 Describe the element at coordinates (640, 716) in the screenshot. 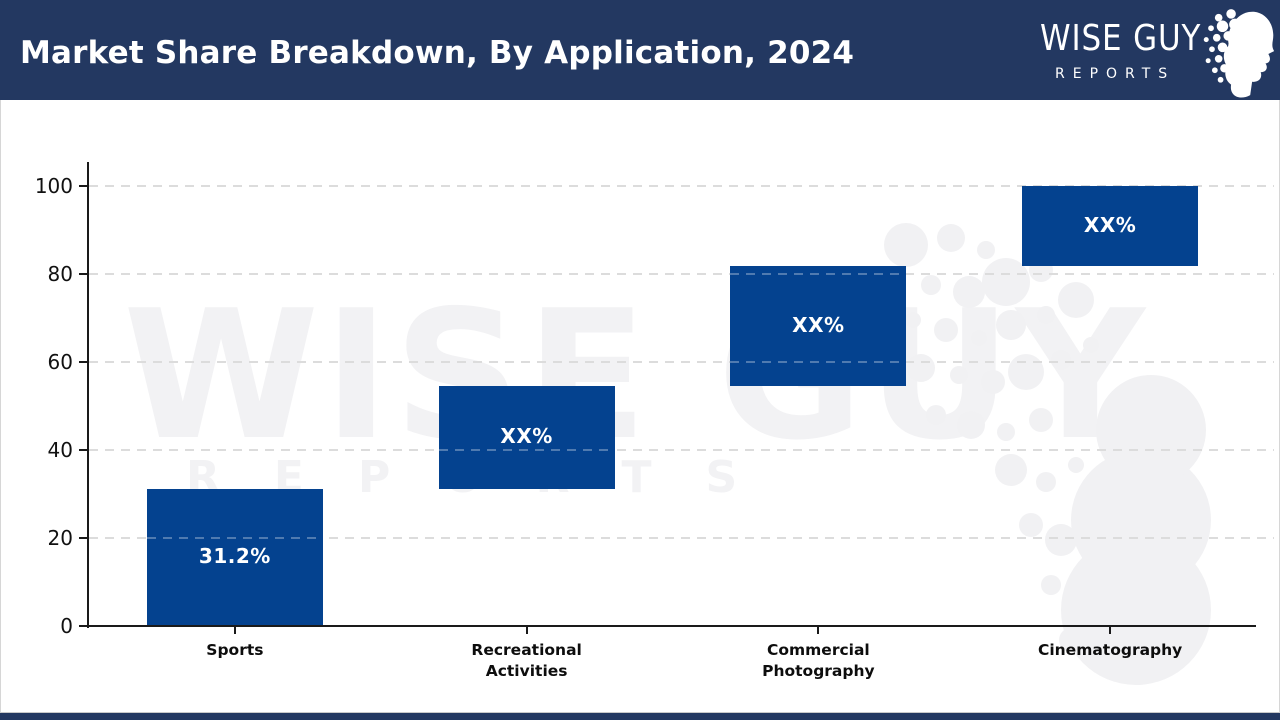

I see `footer-bar` at that location.